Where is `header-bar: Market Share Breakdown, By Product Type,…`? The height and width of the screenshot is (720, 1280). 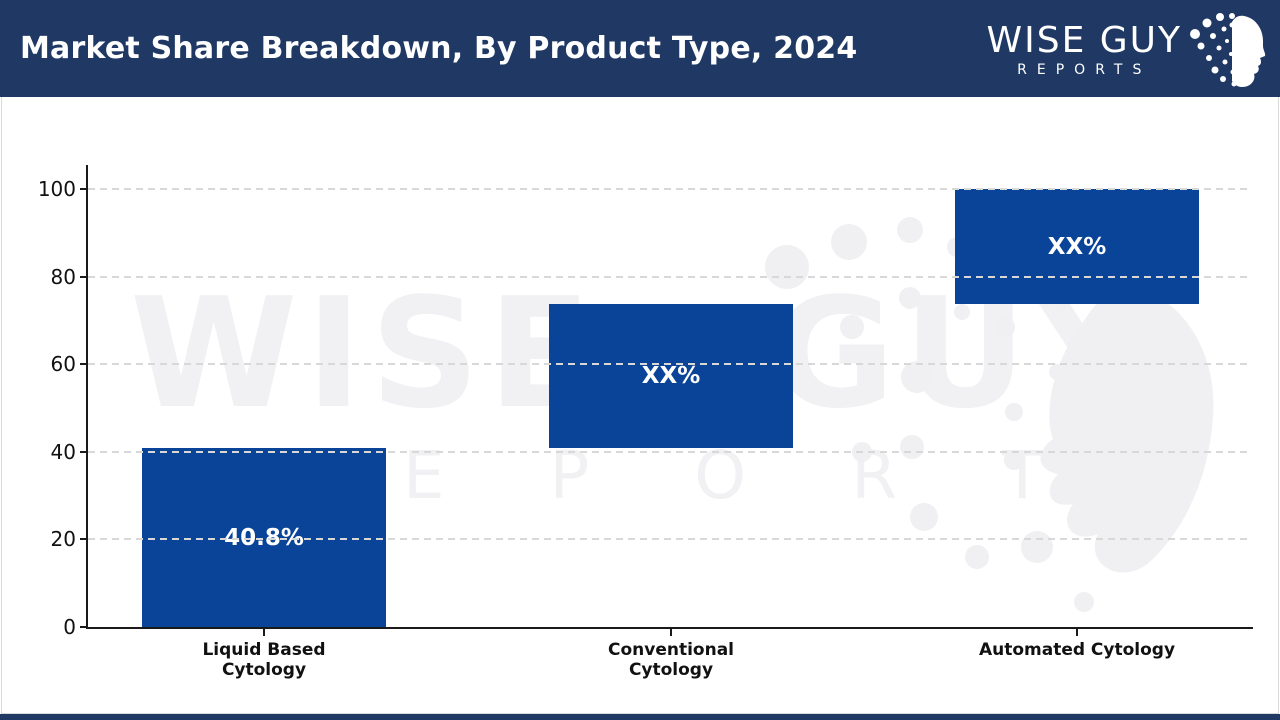
header-bar: Market Share Breakdown, By Product Type,… is located at coordinates (640, 48).